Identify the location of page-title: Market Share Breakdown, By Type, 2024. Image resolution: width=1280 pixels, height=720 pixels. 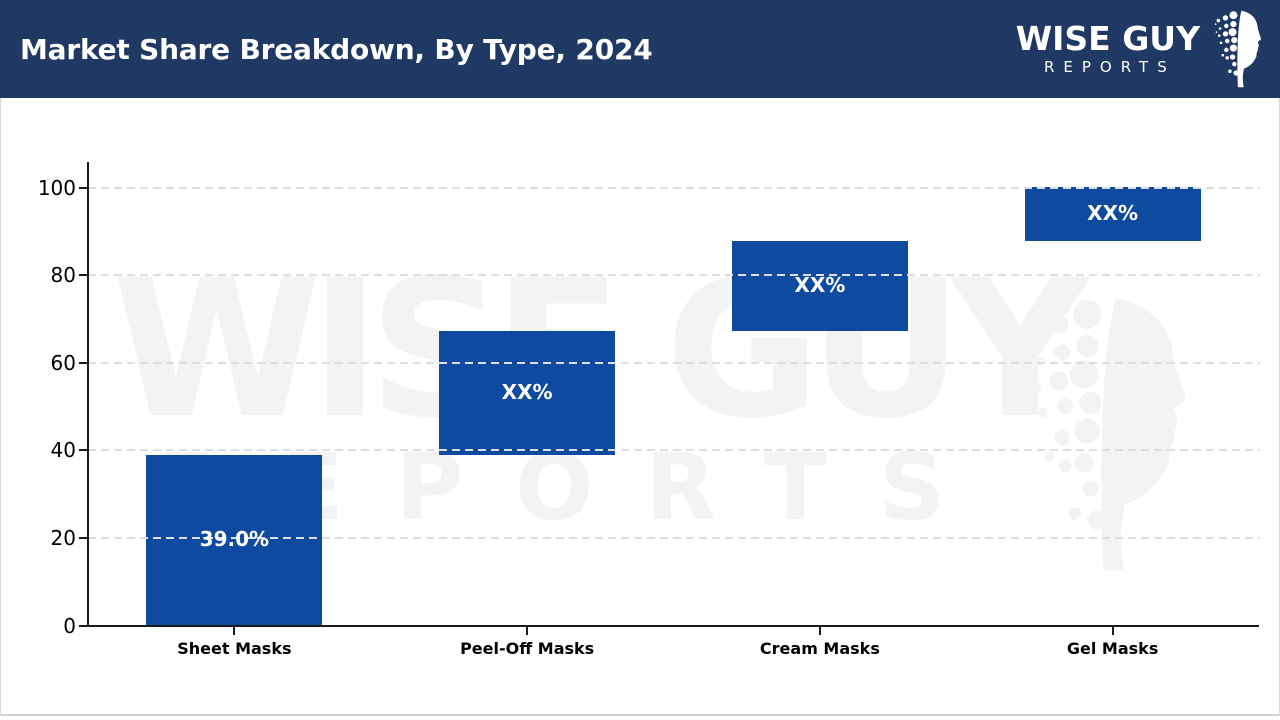
(336, 49).